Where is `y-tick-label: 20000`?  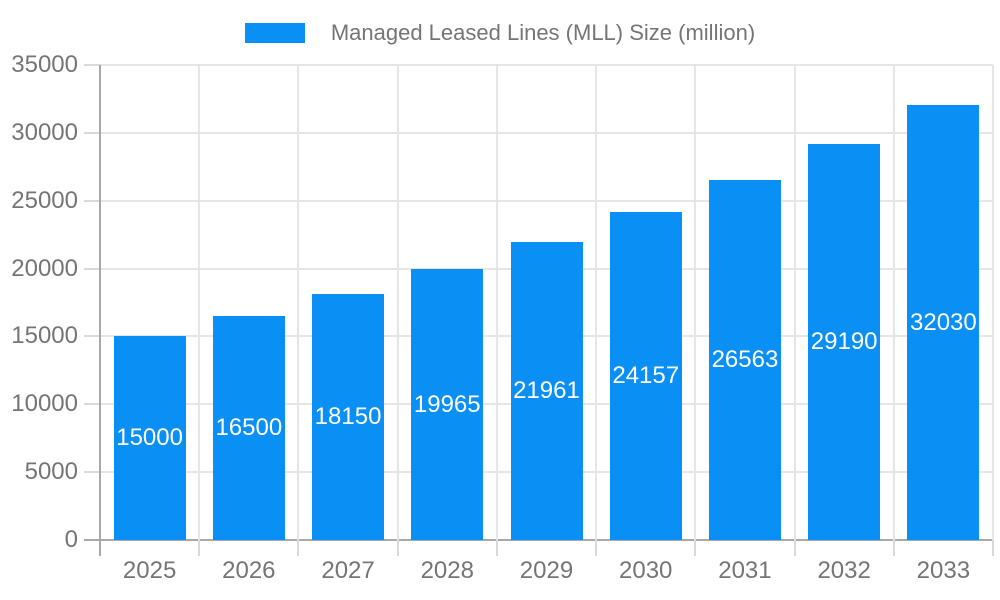
y-tick-label: 20000 is located at coordinates (44, 268).